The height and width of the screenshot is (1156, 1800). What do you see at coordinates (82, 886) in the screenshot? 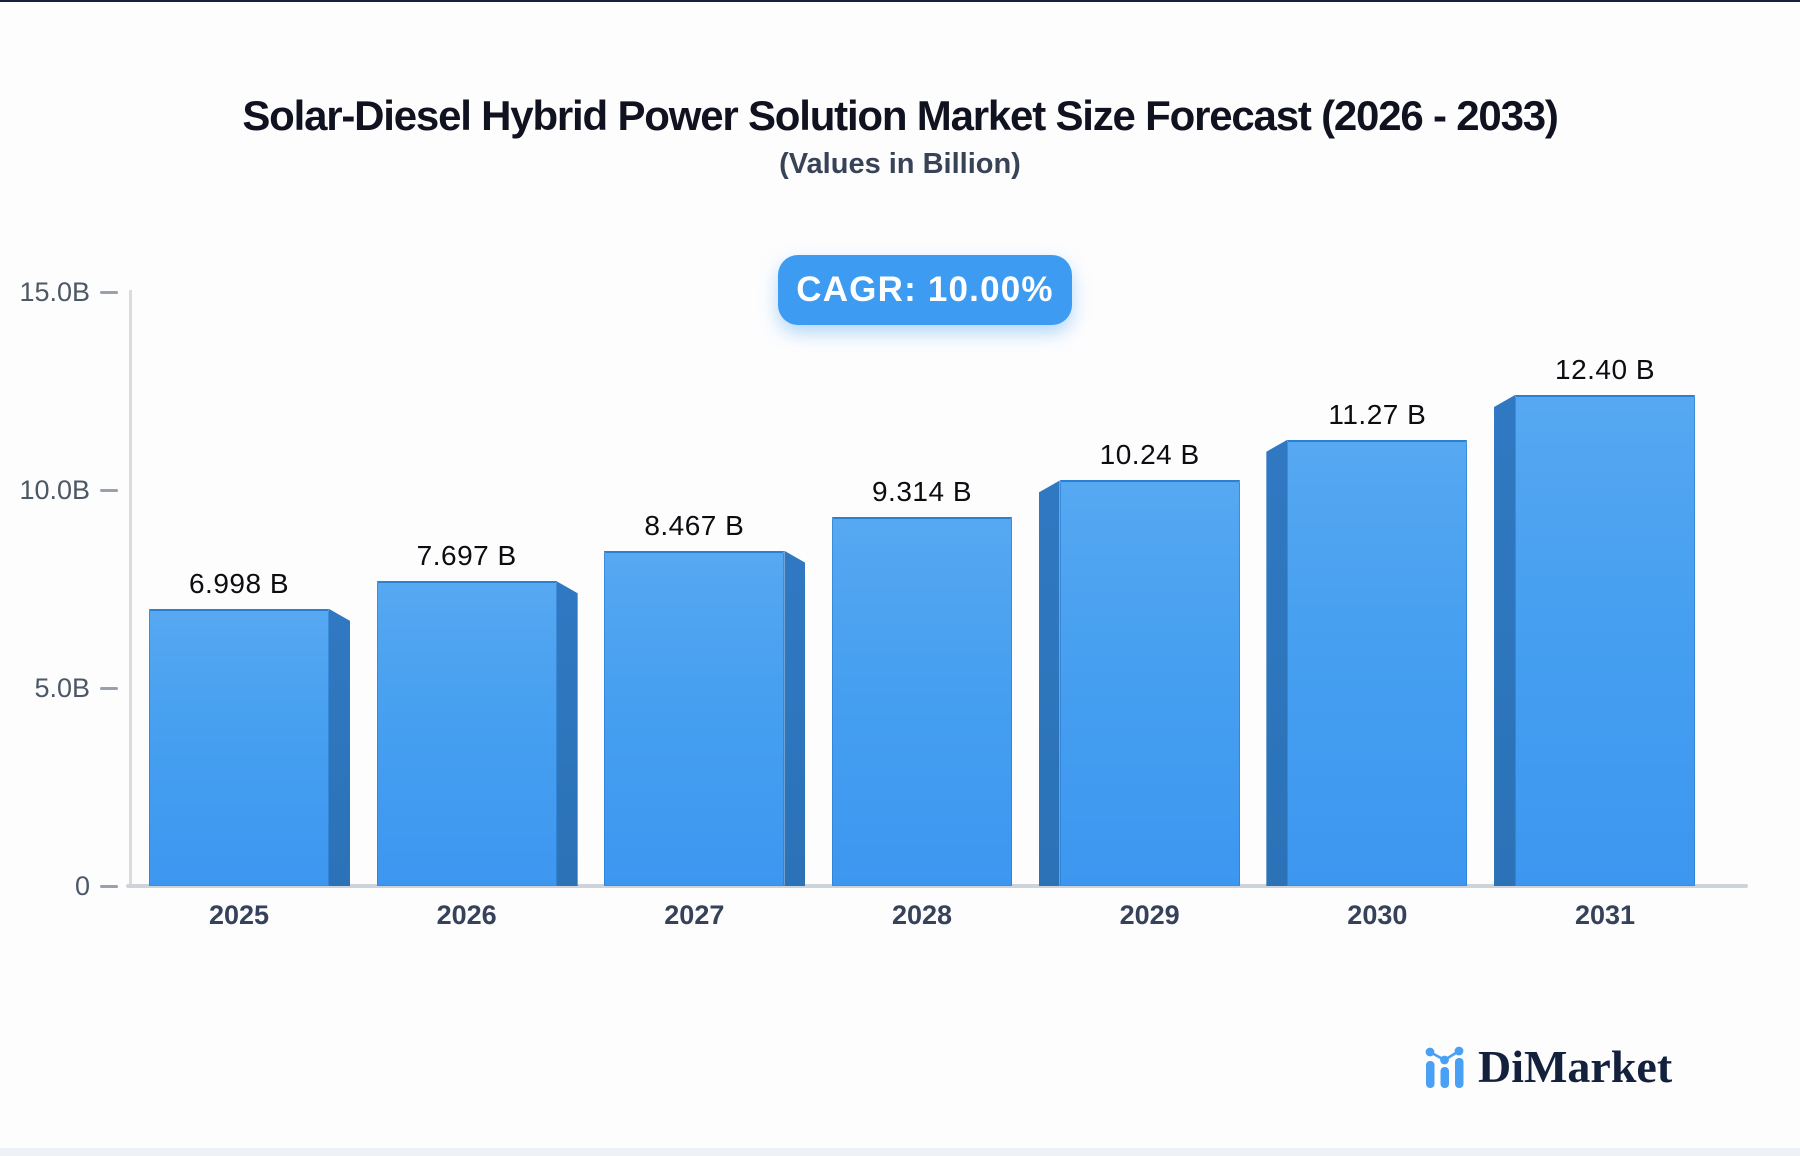
I see `y-axis-tick-label: 0` at bounding box center [82, 886].